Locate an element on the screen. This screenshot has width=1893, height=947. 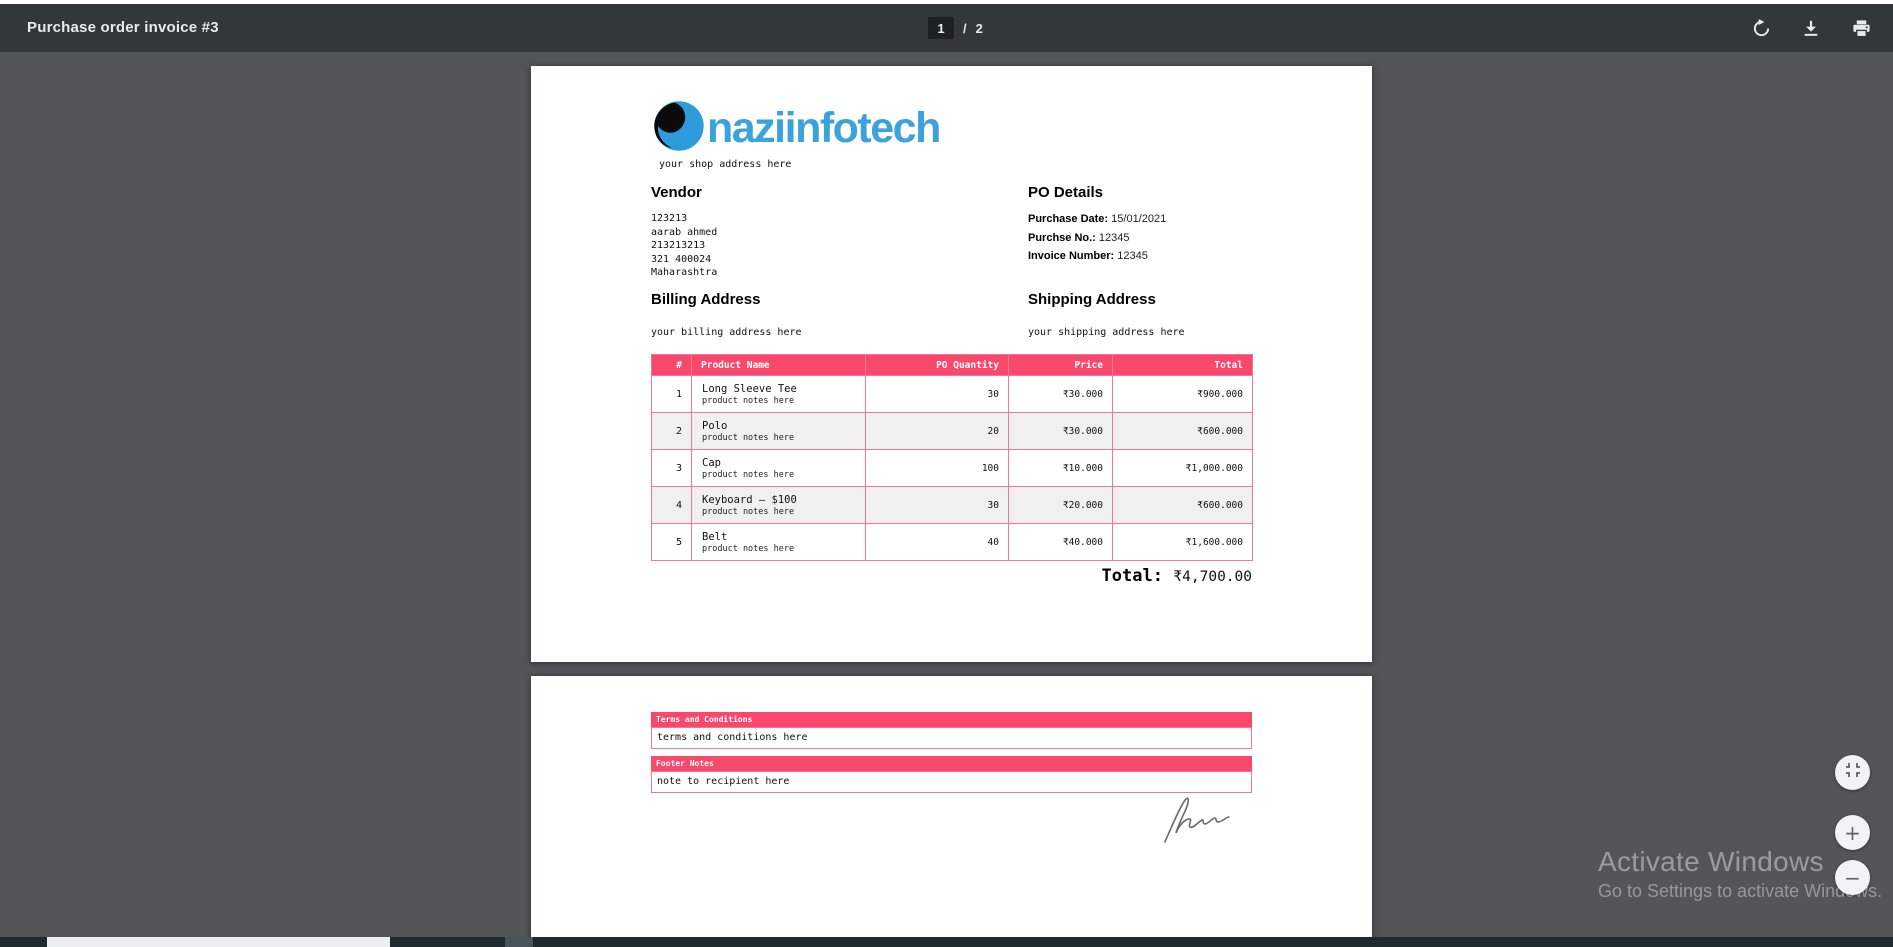
fit-to-page-icon is located at coordinates (1853, 772).